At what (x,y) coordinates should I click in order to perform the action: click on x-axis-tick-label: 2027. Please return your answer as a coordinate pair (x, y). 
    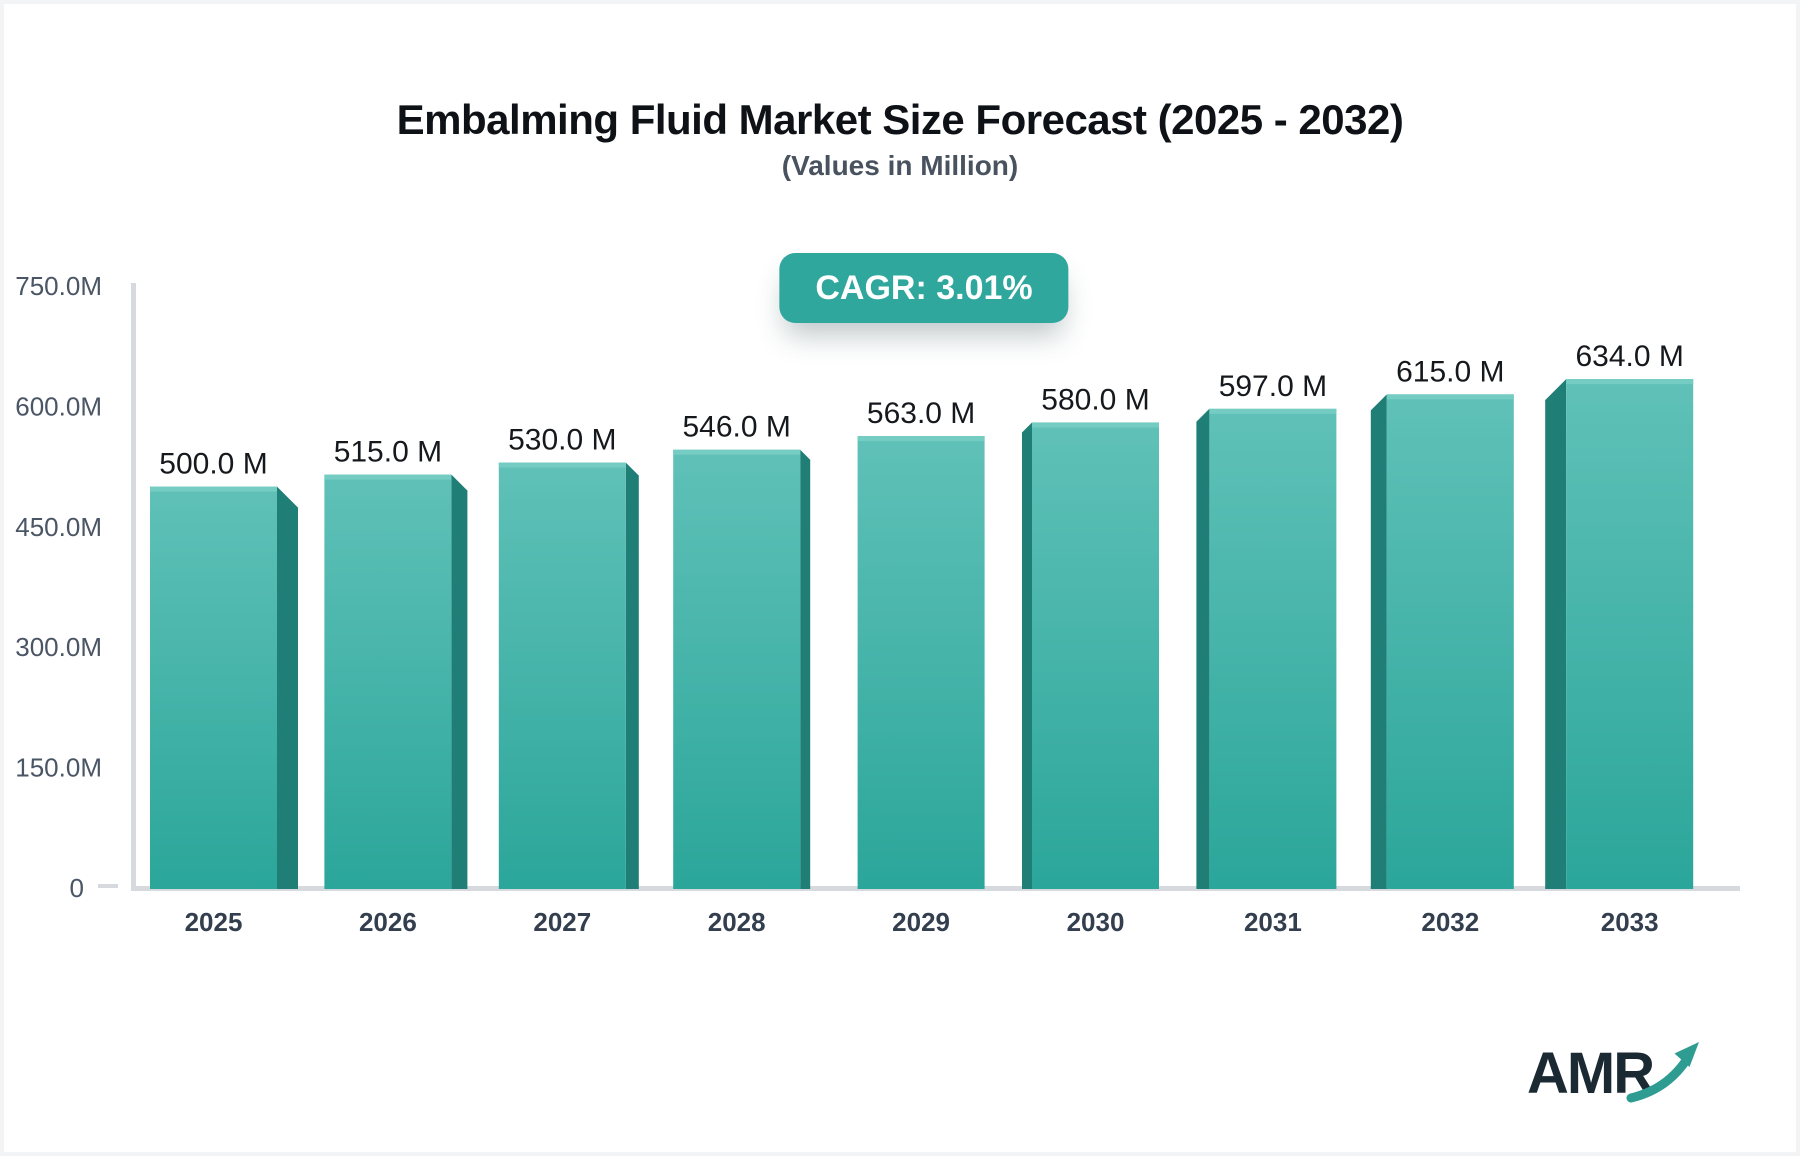
    Looking at the image, I should click on (562, 922).